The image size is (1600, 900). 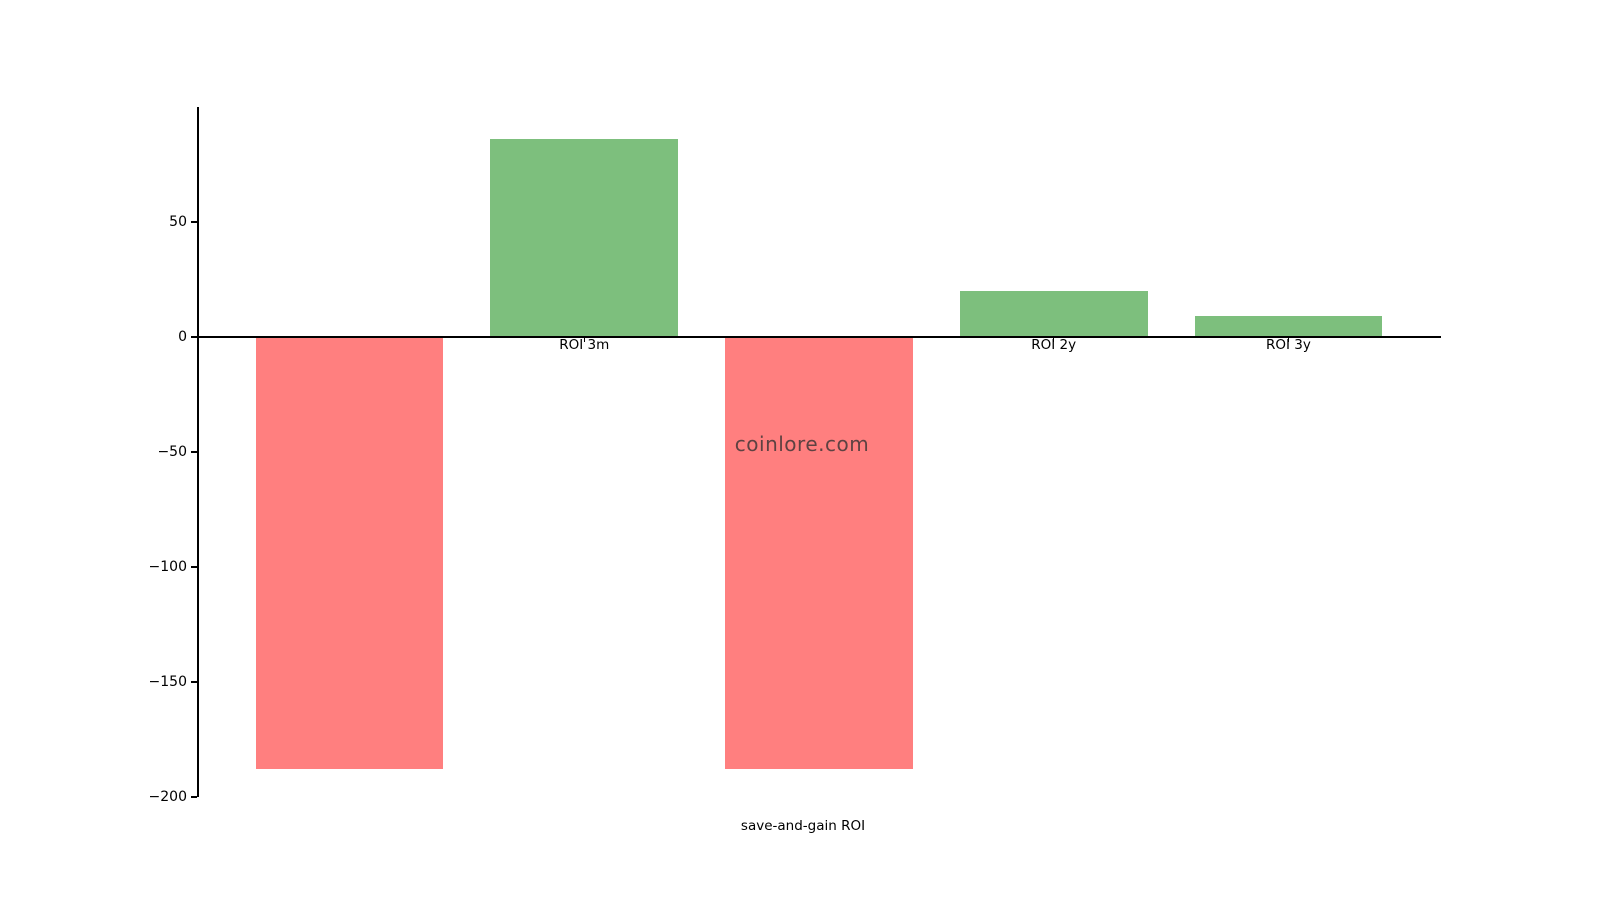 I want to click on y-tick-label: −50, so click(x=172, y=452).